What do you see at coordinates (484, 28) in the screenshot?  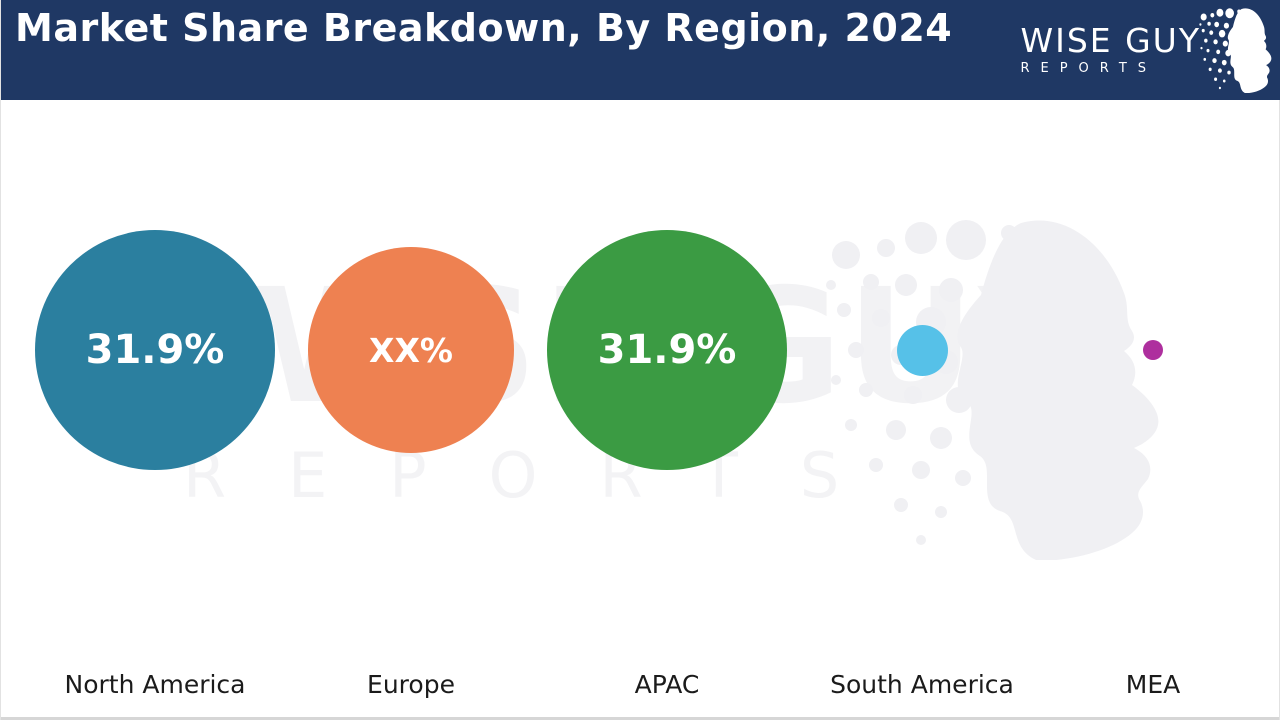 I see `page-title: Market Share Breakdown, By Region, 2024` at bounding box center [484, 28].